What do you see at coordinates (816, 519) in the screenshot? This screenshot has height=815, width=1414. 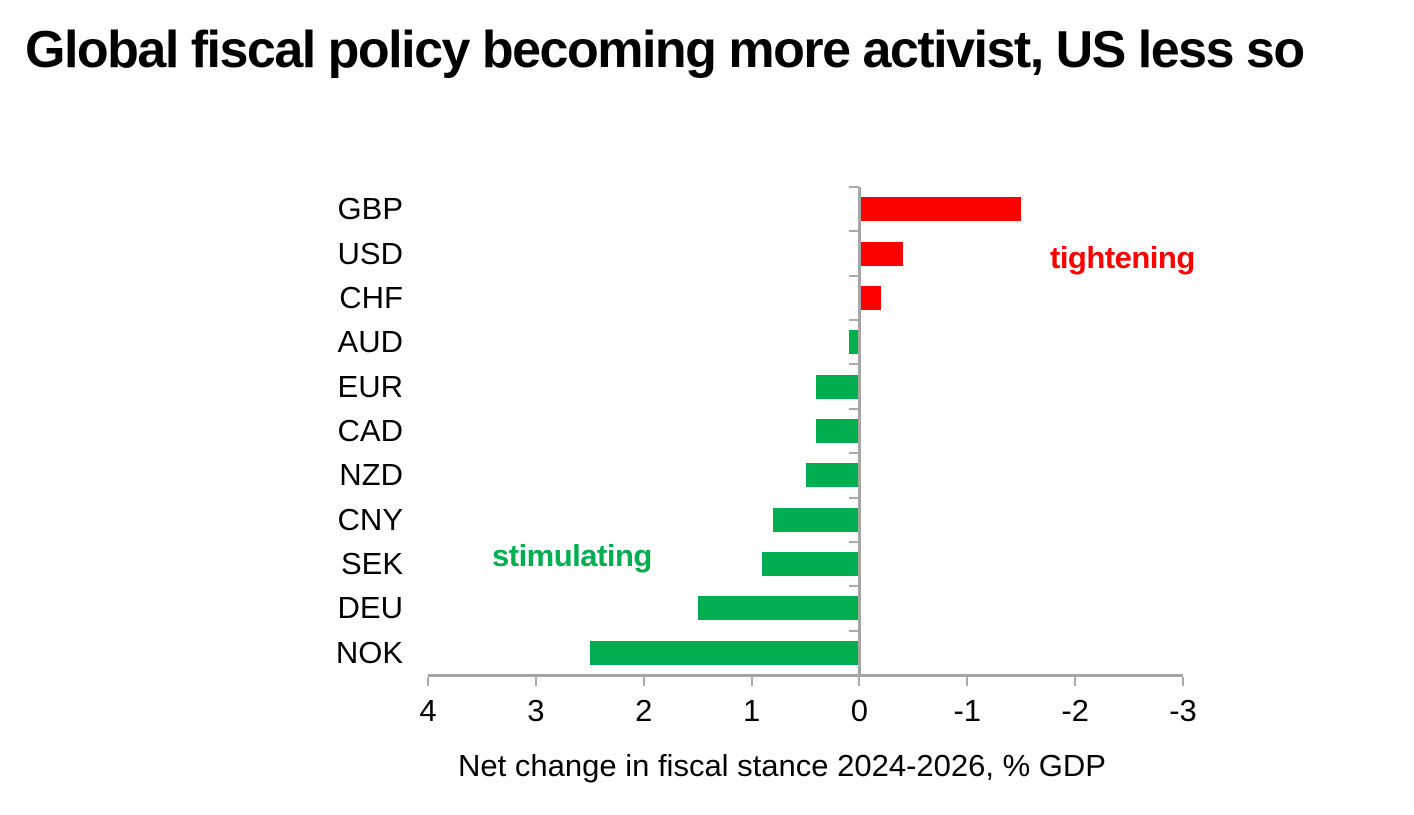 I see `bar-cny` at bounding box center [816, 519].